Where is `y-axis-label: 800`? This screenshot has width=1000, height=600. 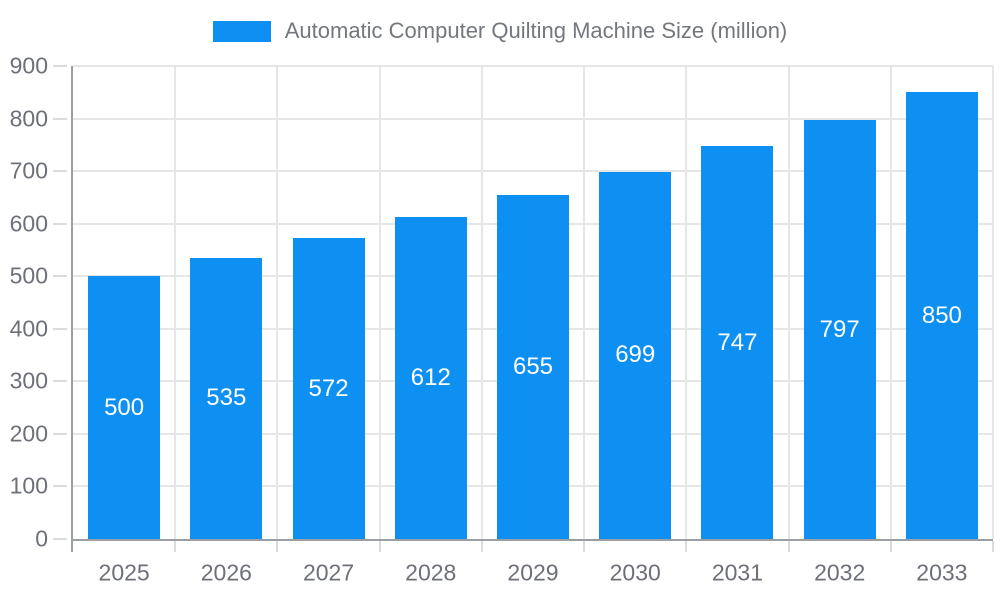
y-axis-label: 800 is located at coordinates (28, 118).